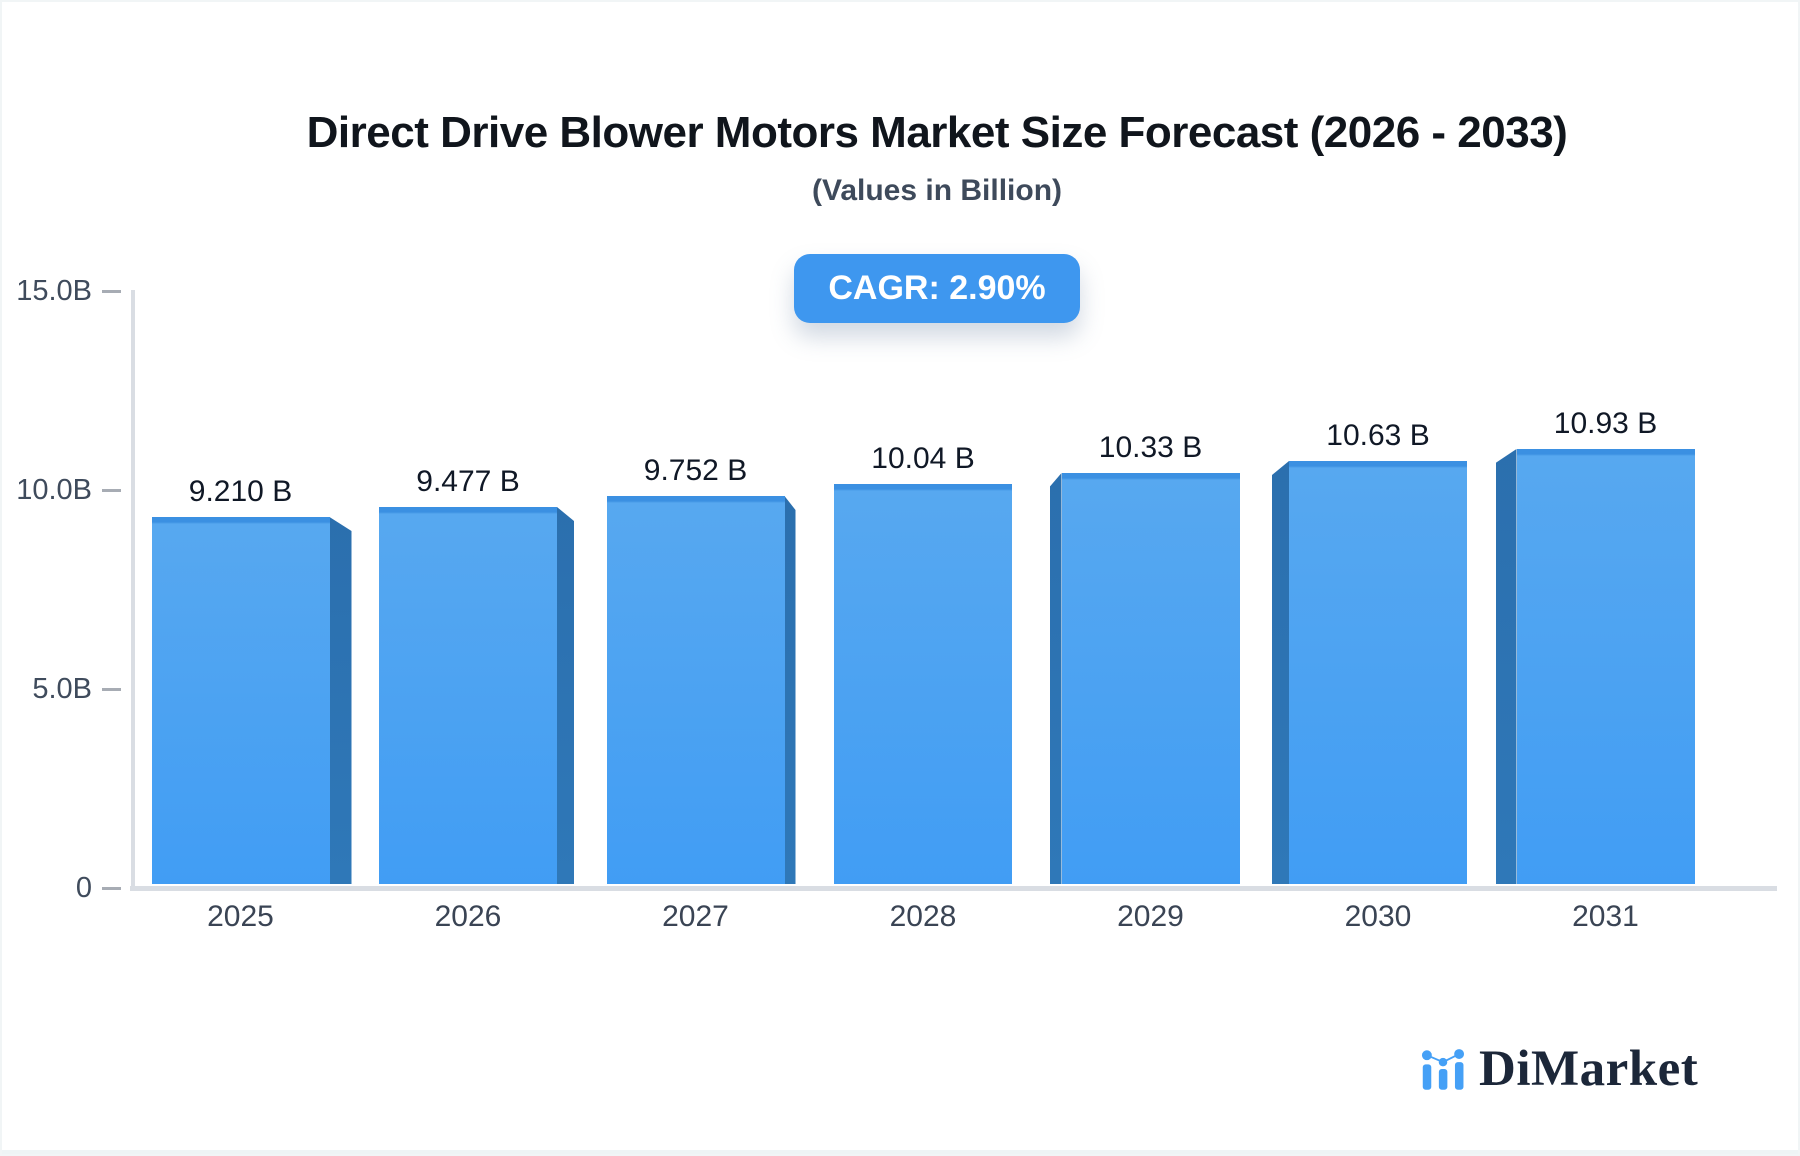 This screenshot has width=1800, height=1156. I want to click on bar-2031: 10.93 B 2031, so click(1595, 670).